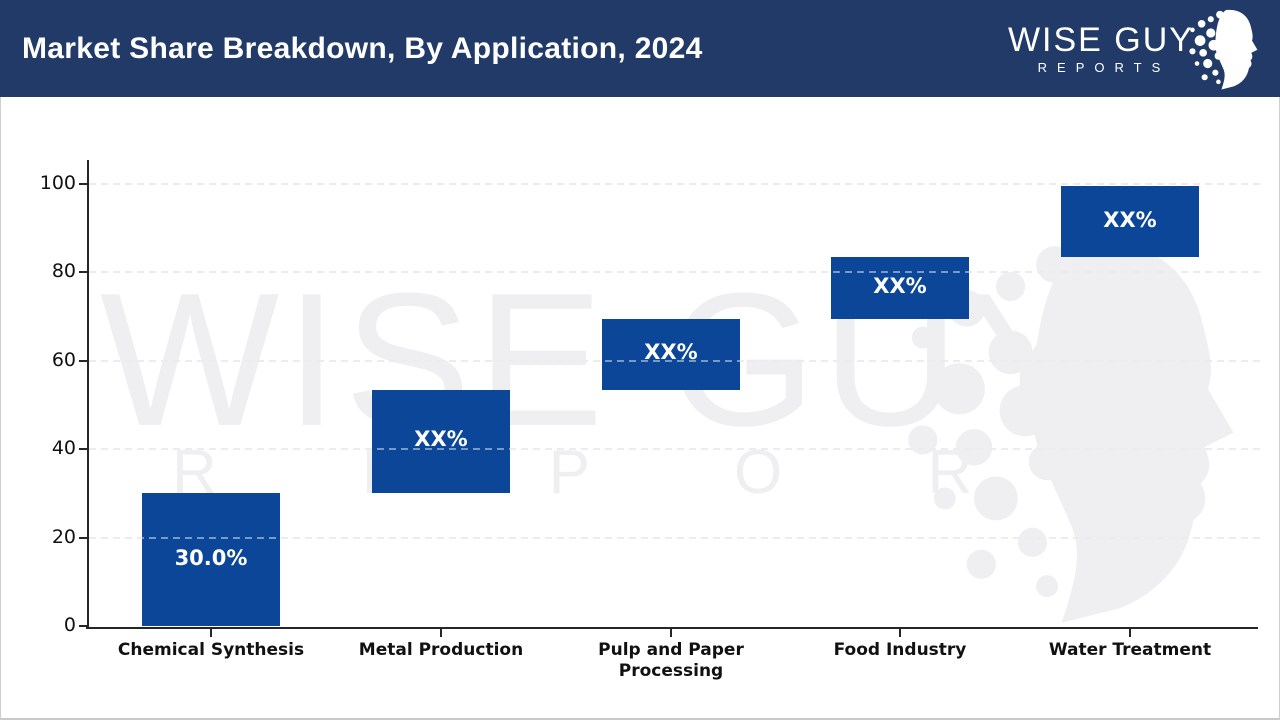 The width and height of the screenshot is (1280, 720). What do you see at coordinates (69, 625) in the screenshot?
I see `y-axis-tick-label: 0` at bounding box center [69, 625].